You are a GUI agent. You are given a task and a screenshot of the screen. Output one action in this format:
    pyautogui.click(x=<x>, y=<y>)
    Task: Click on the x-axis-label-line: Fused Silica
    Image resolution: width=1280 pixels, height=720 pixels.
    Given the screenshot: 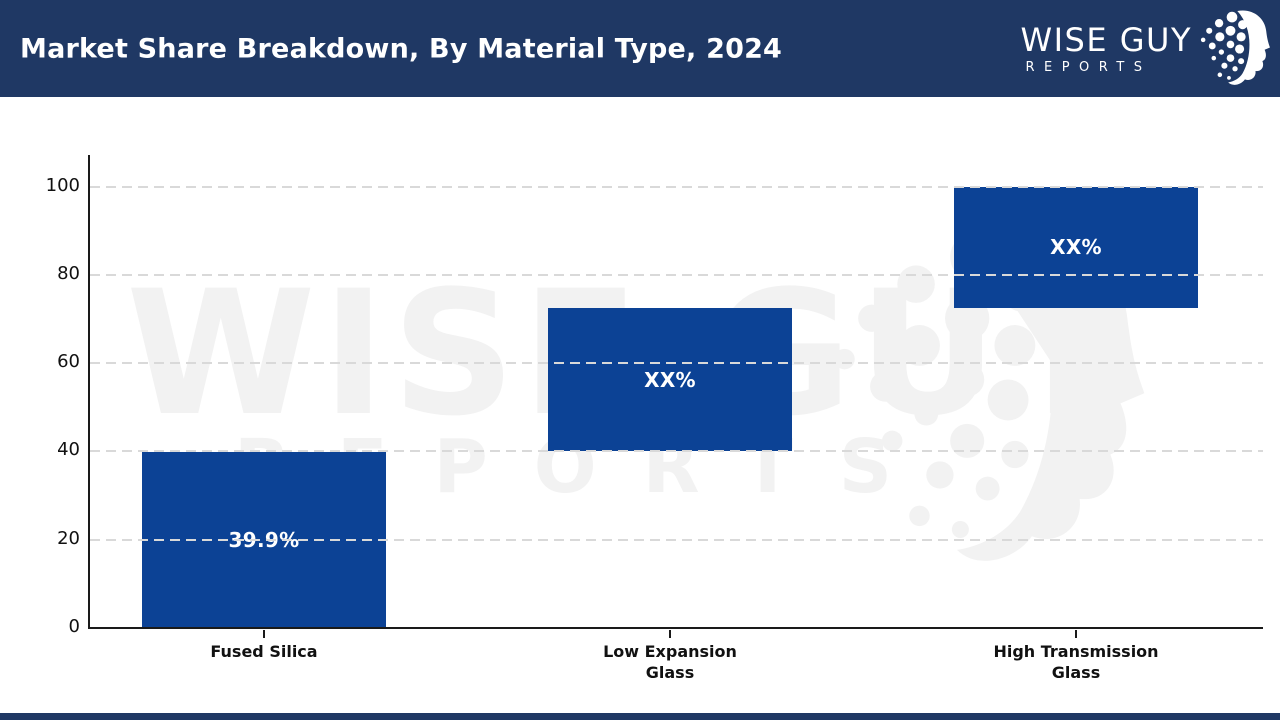 What is the action you would take?
    pyautogui.click(x=264, y=651)
    